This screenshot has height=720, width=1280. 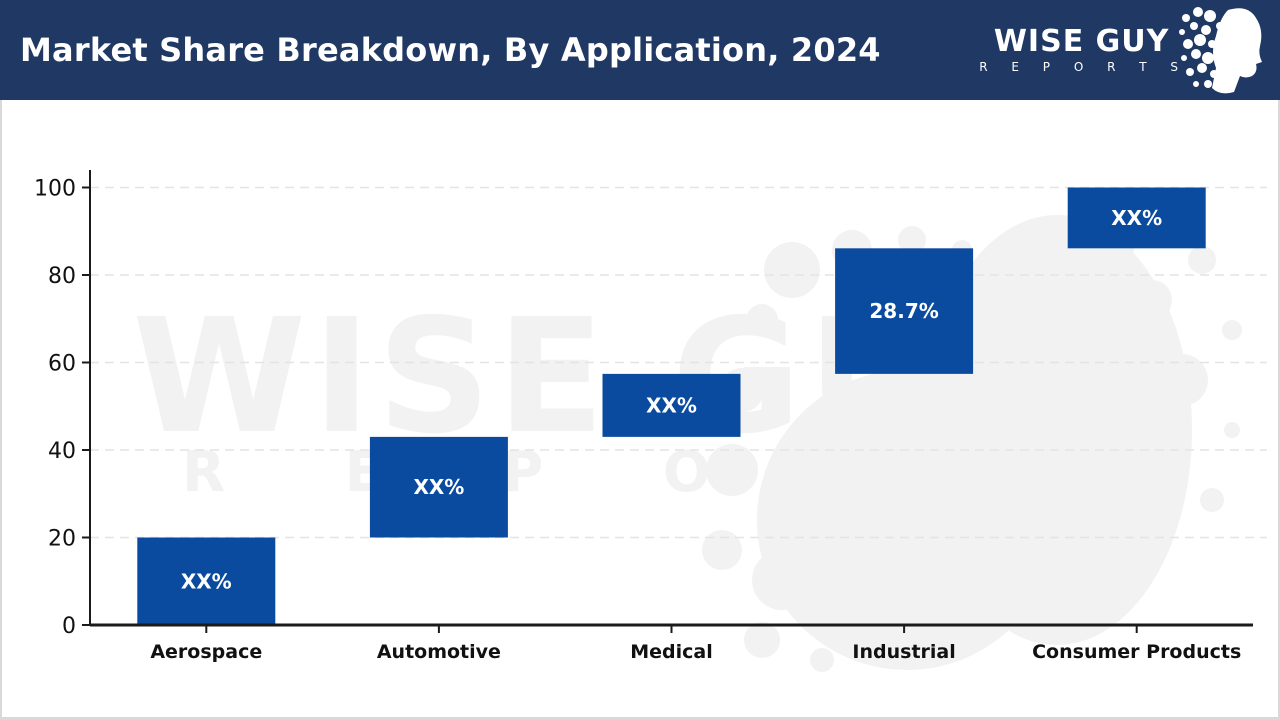 I want to click on bar-label: 28.7%, so click(x=903, y=311).